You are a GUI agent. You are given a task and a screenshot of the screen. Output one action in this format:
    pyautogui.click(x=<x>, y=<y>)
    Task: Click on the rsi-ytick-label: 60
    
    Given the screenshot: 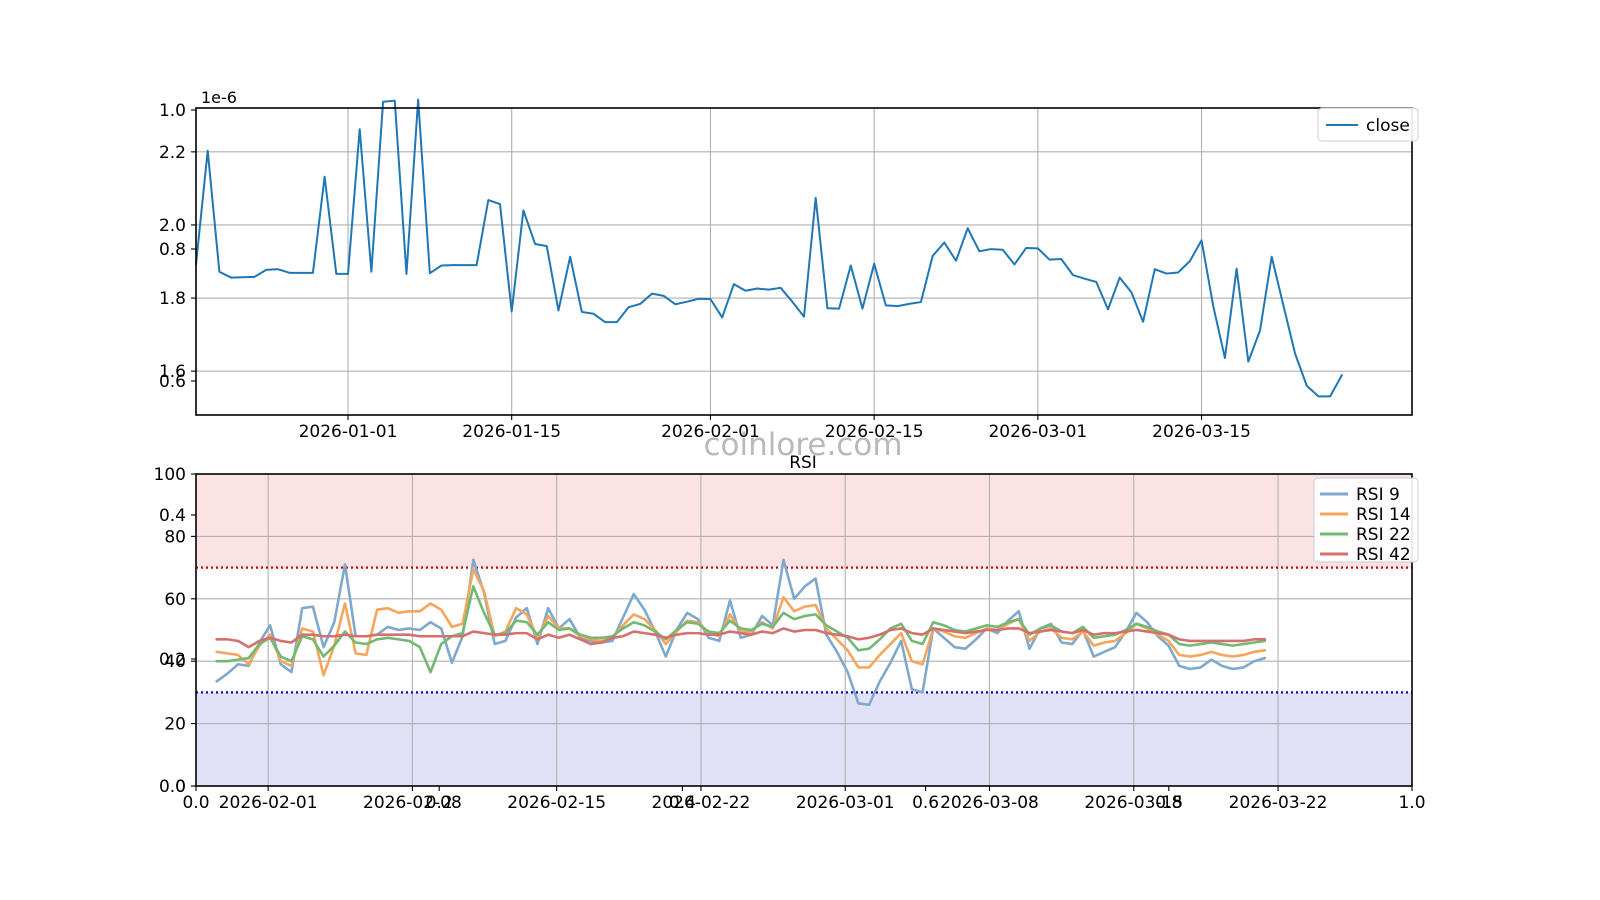 What is the action you would take?
    pyautogui.click(x=175, y=600)
    